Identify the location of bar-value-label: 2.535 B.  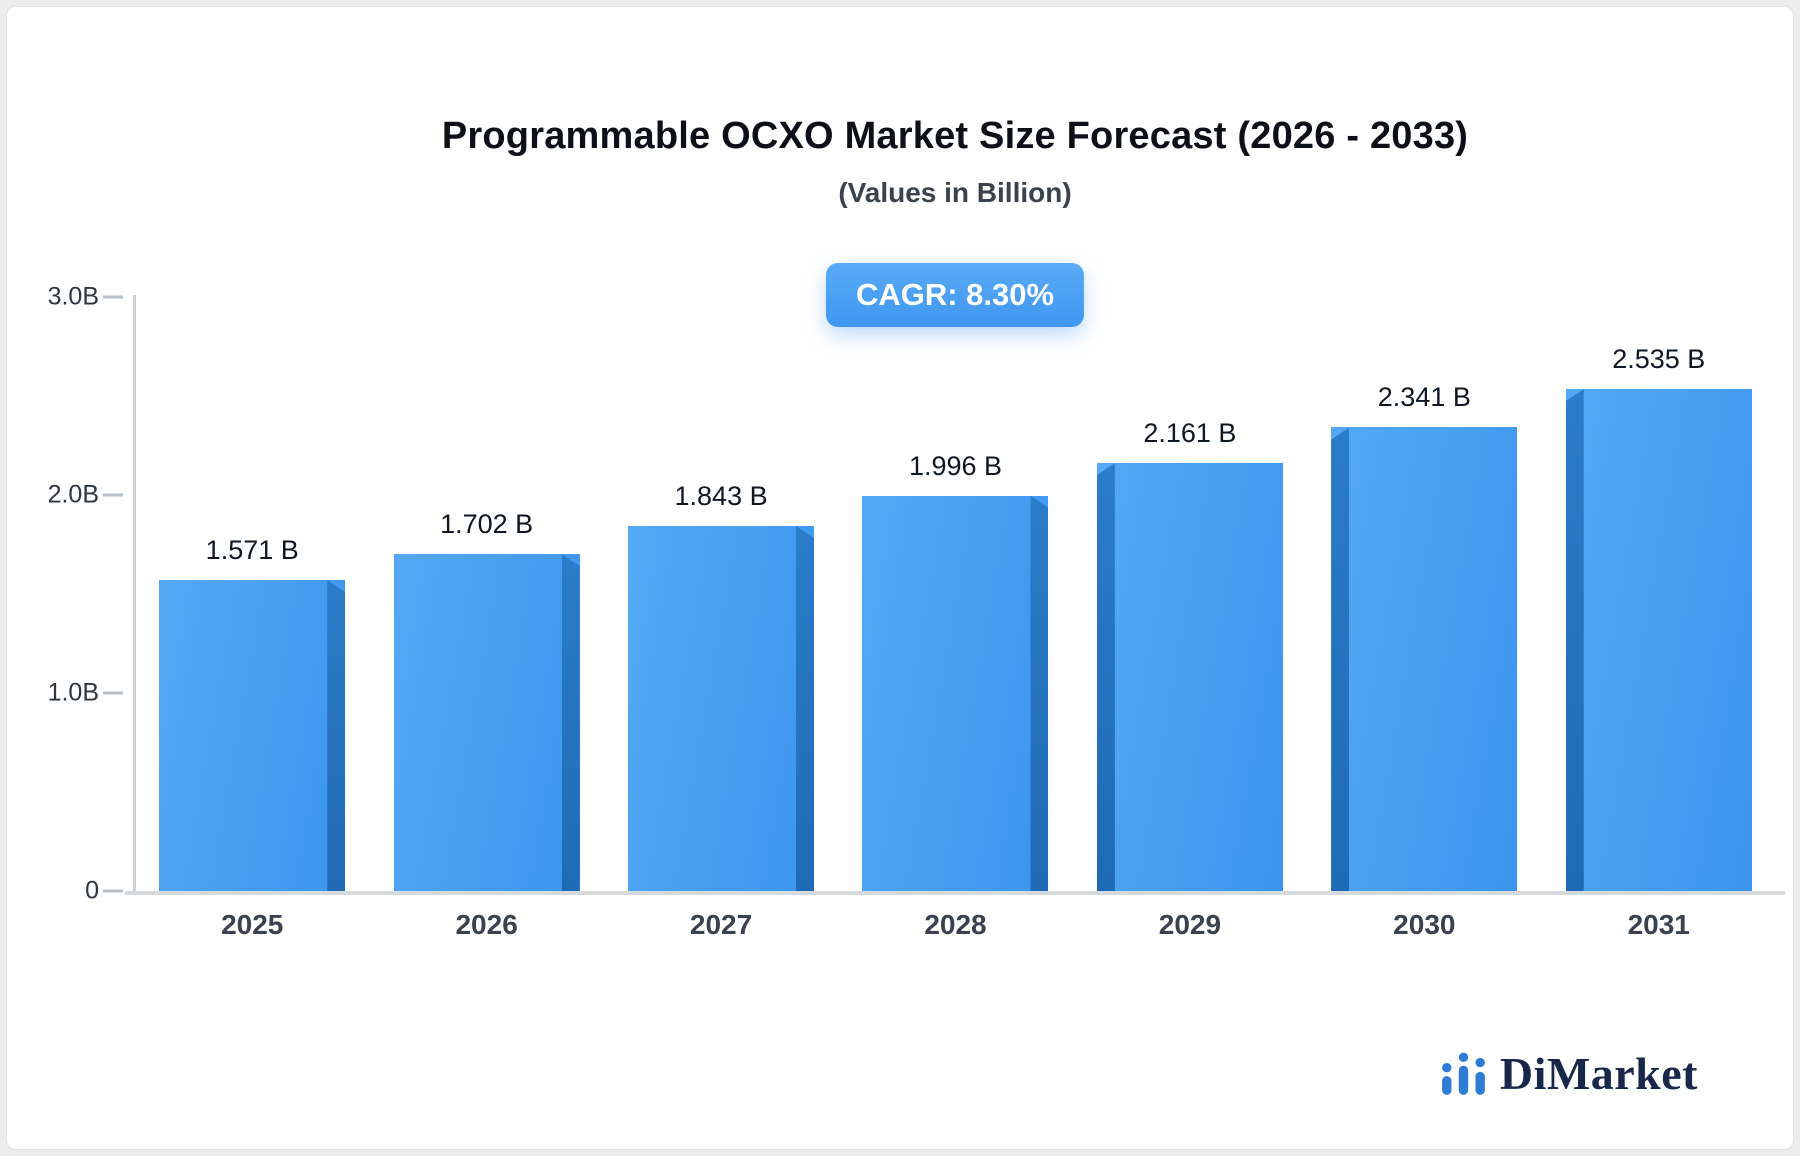
(1659, 359).